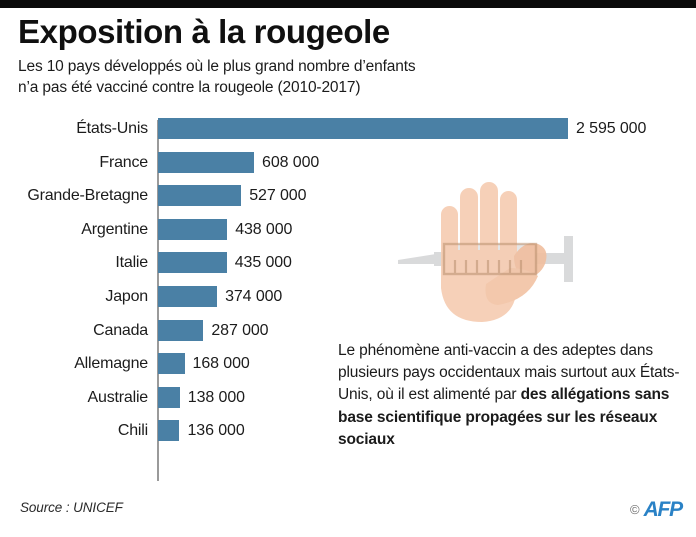 This screenshot has height=537, width=696. I want to click on category-label: Italie, so click(131, 263).